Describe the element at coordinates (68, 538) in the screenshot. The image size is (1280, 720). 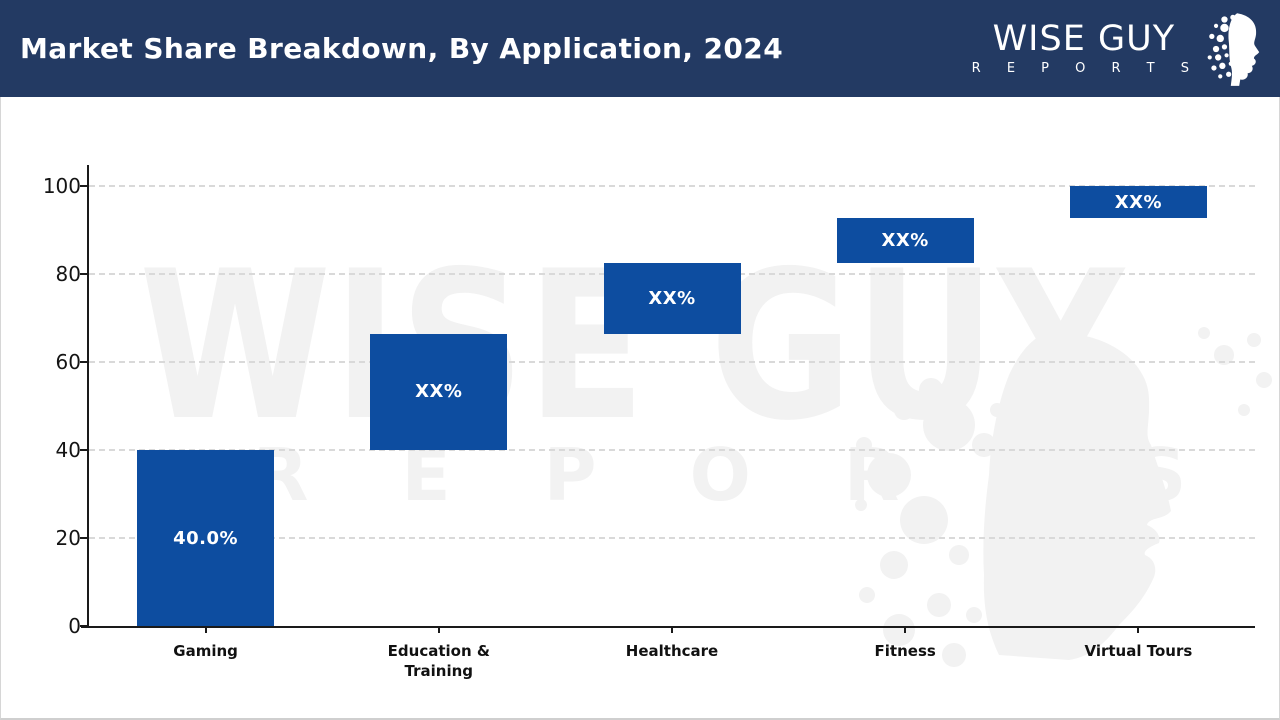
I see `y-tick-label-20: 20` at that location.